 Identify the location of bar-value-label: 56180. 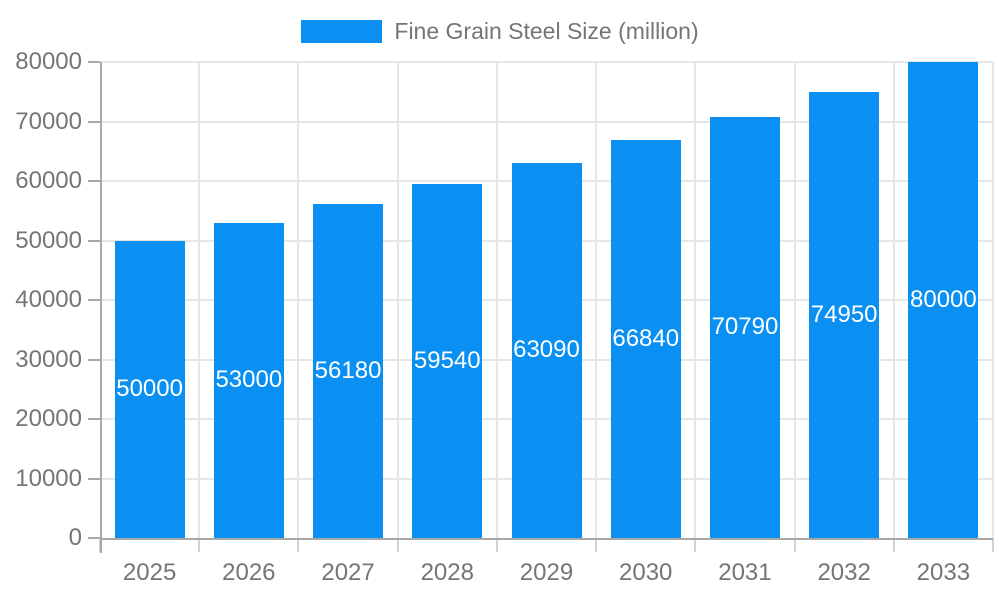
(348, 370).